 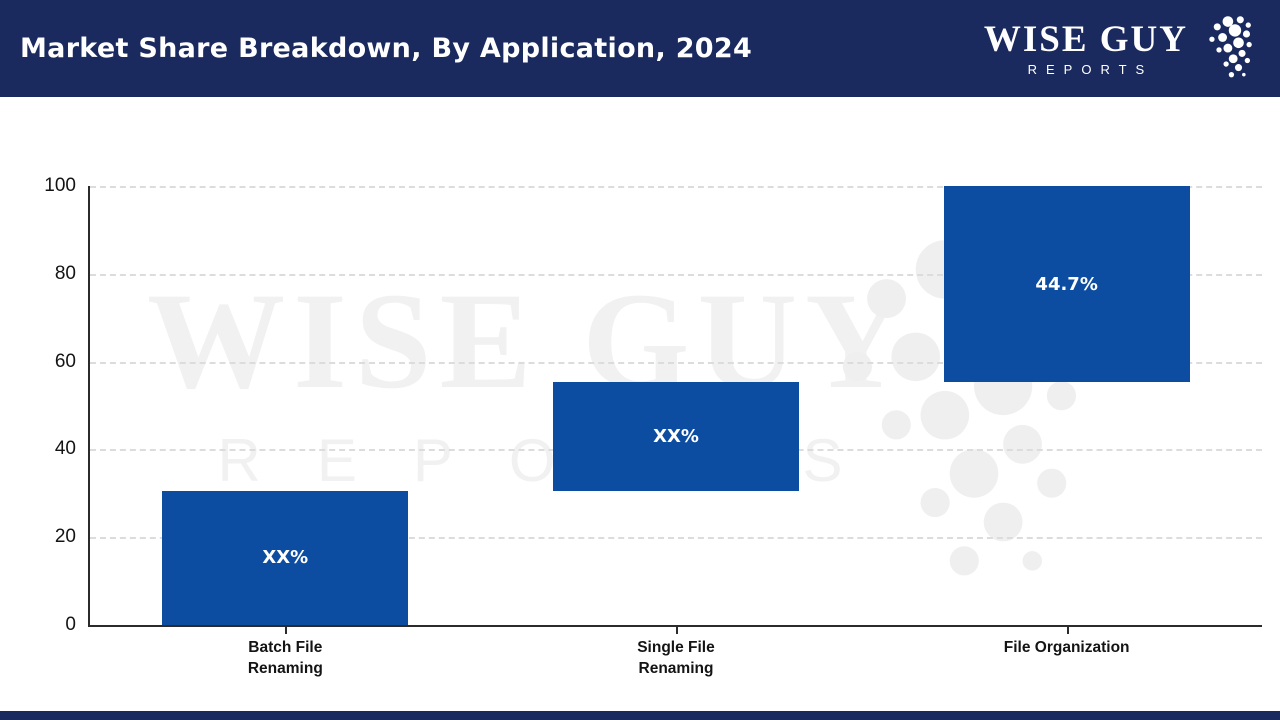 I want to click on x-axis-category-label: Batch File Renaming, so click(x=285, y=658).